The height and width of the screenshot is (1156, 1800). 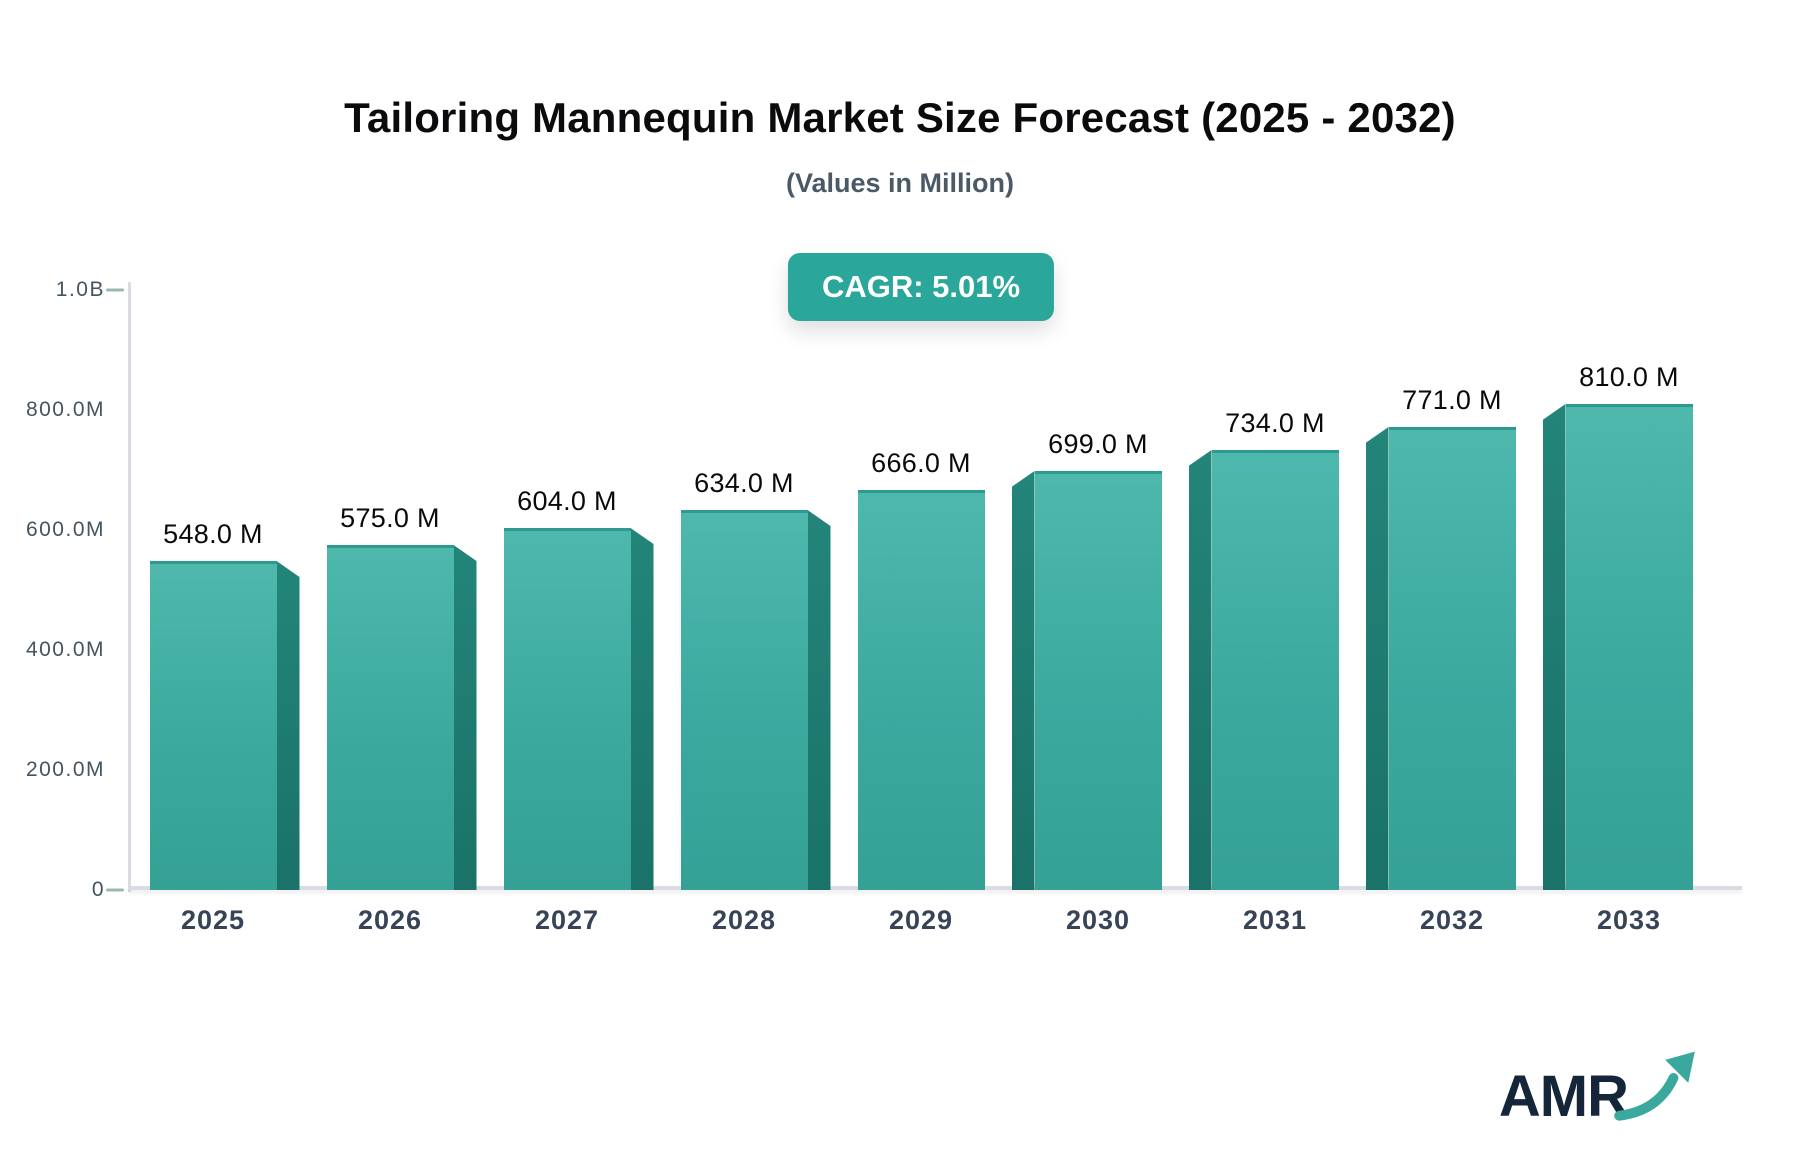 What do you see at coordinates (1654, 1086) in the screenshot?
I see `growth-arrow-icon` at bounding box center [1654, 1086].